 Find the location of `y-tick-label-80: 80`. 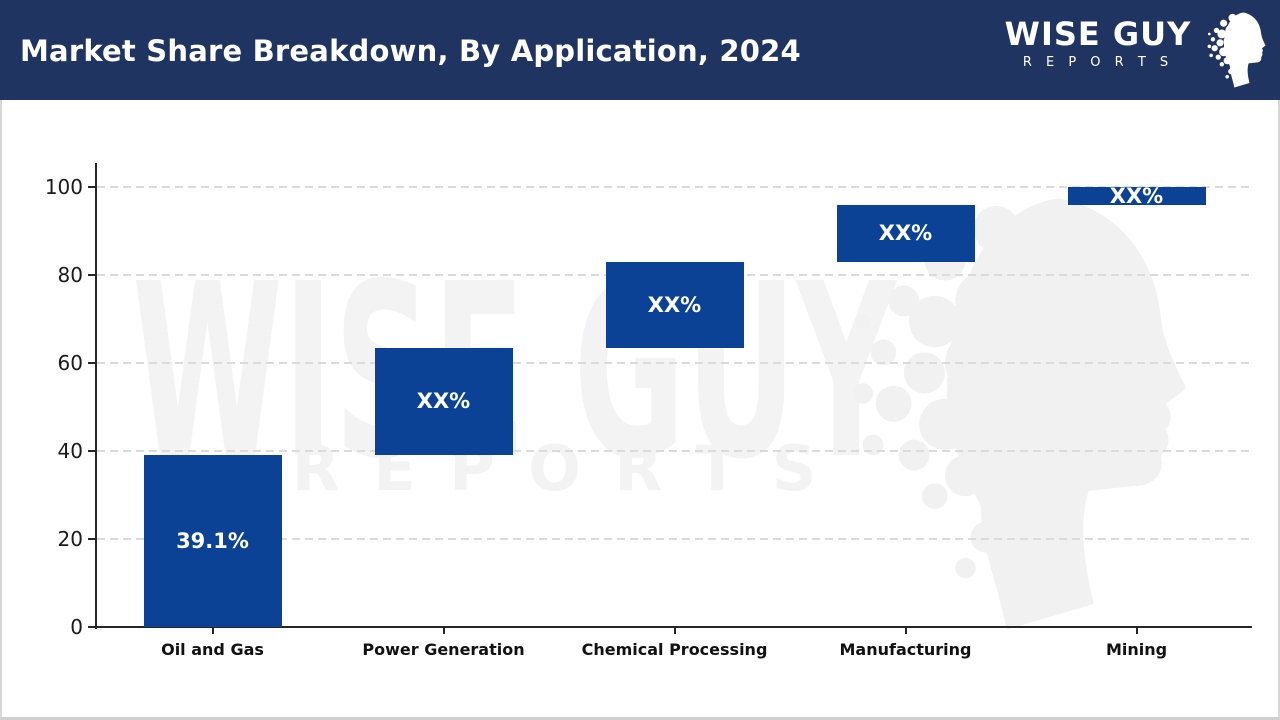

y-tick-label-80: 80 is located at coordinates (70, 275).